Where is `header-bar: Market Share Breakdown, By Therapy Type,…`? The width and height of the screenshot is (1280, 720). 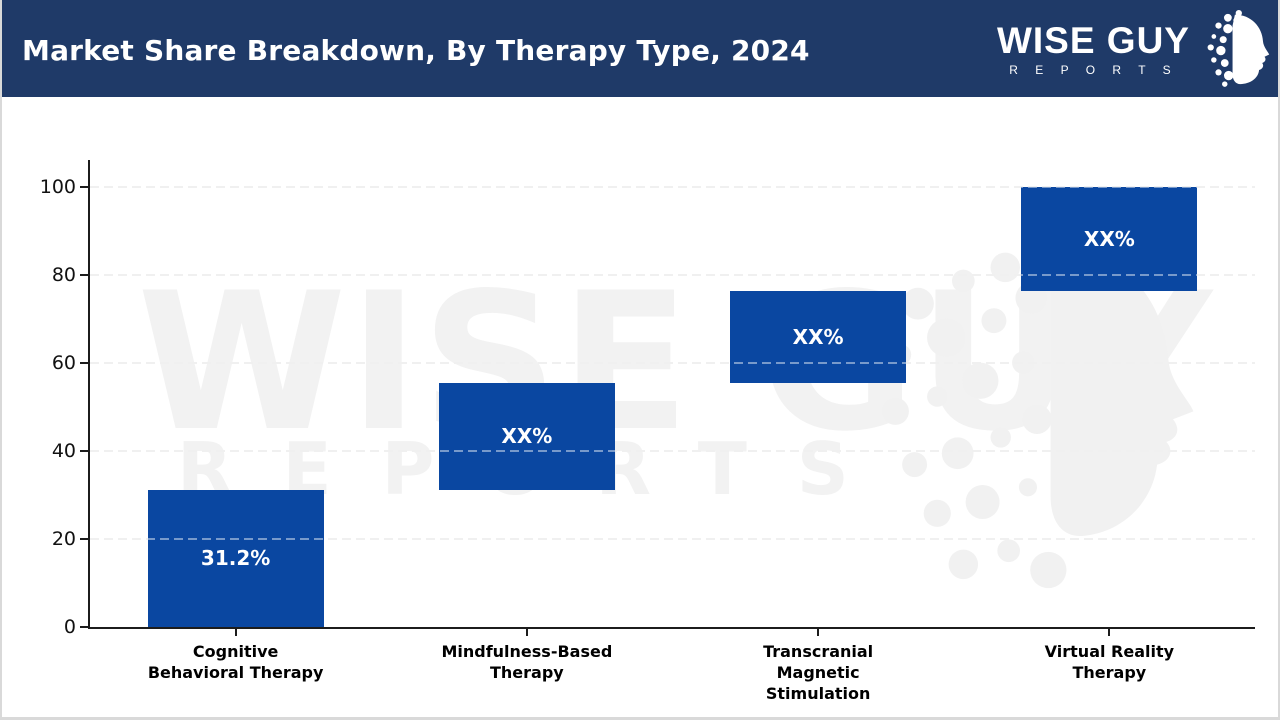 header-bar: Market Share Breakdown, By Therapy Type,… is located at coordinates (640, 48).